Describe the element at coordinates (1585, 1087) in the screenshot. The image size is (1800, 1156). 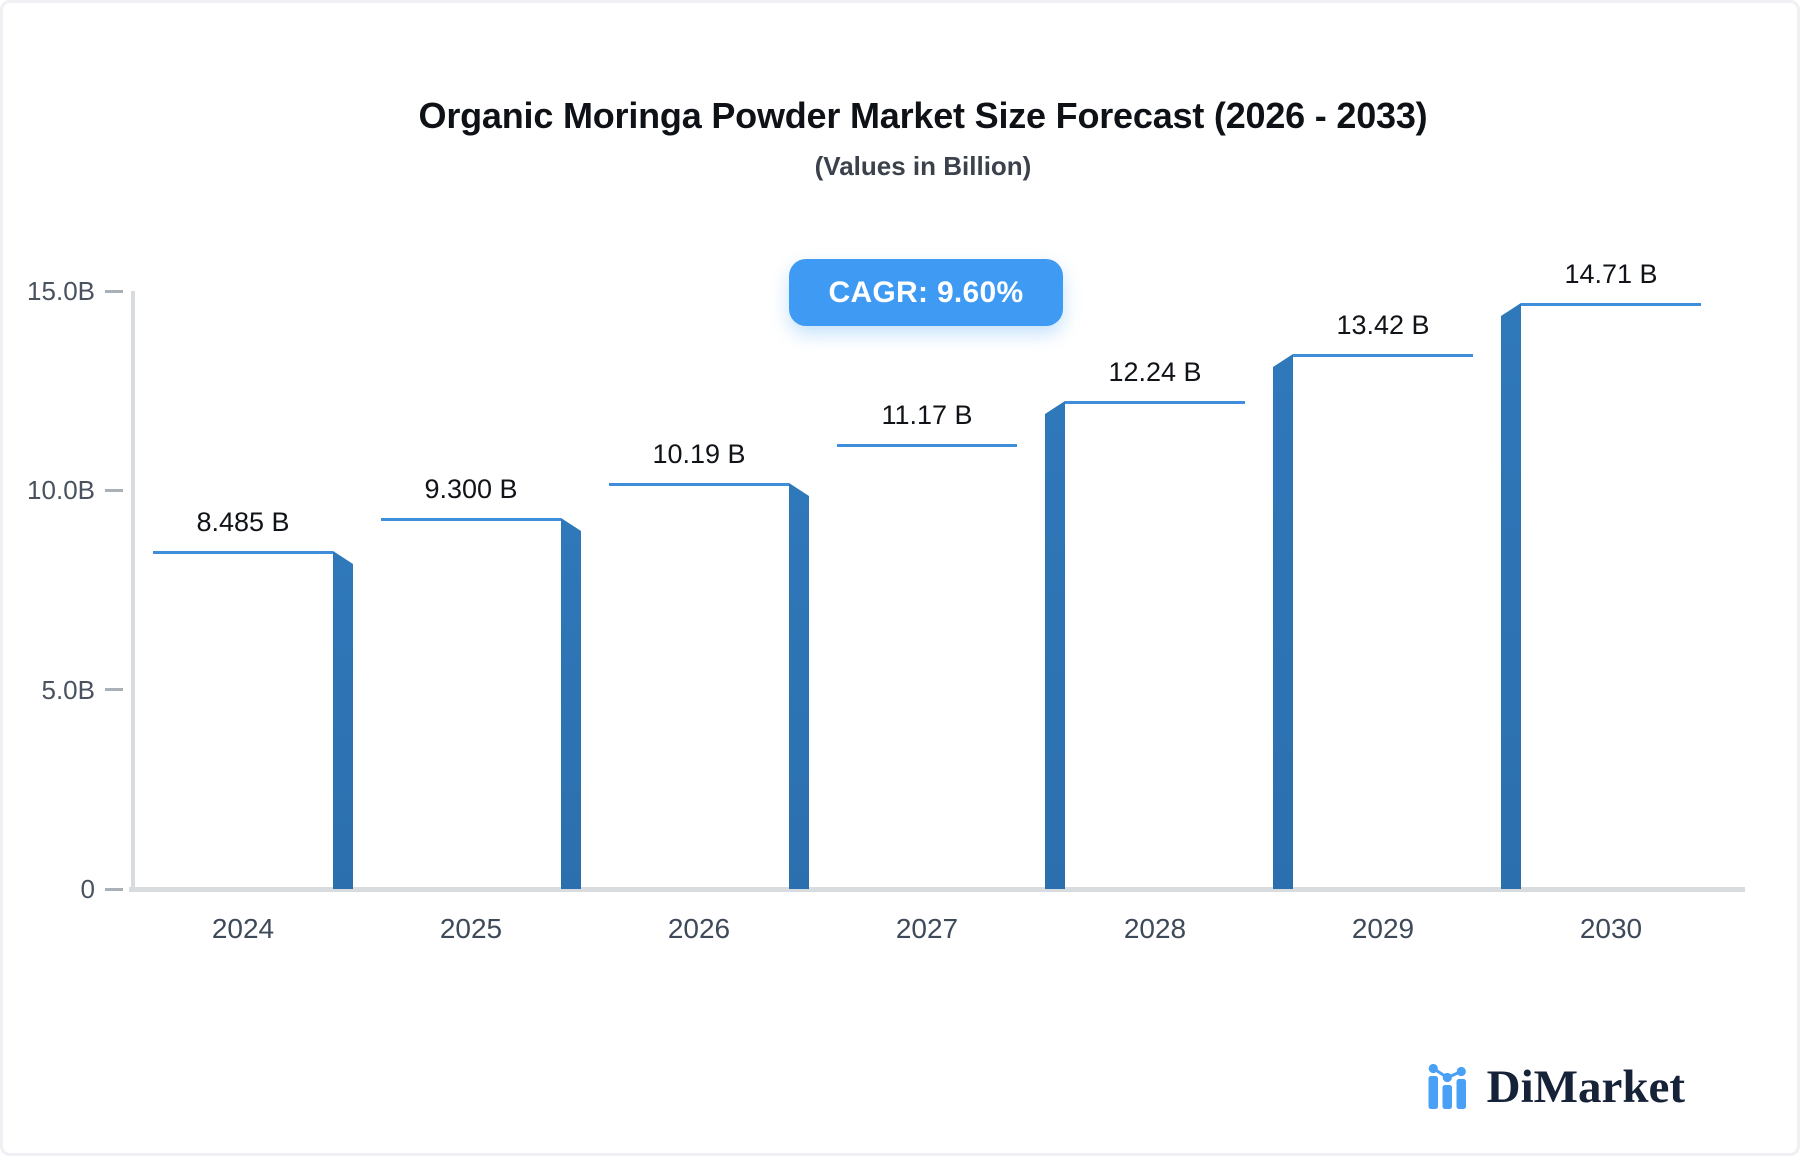
I see `brand-name: DiMarket` at that location.